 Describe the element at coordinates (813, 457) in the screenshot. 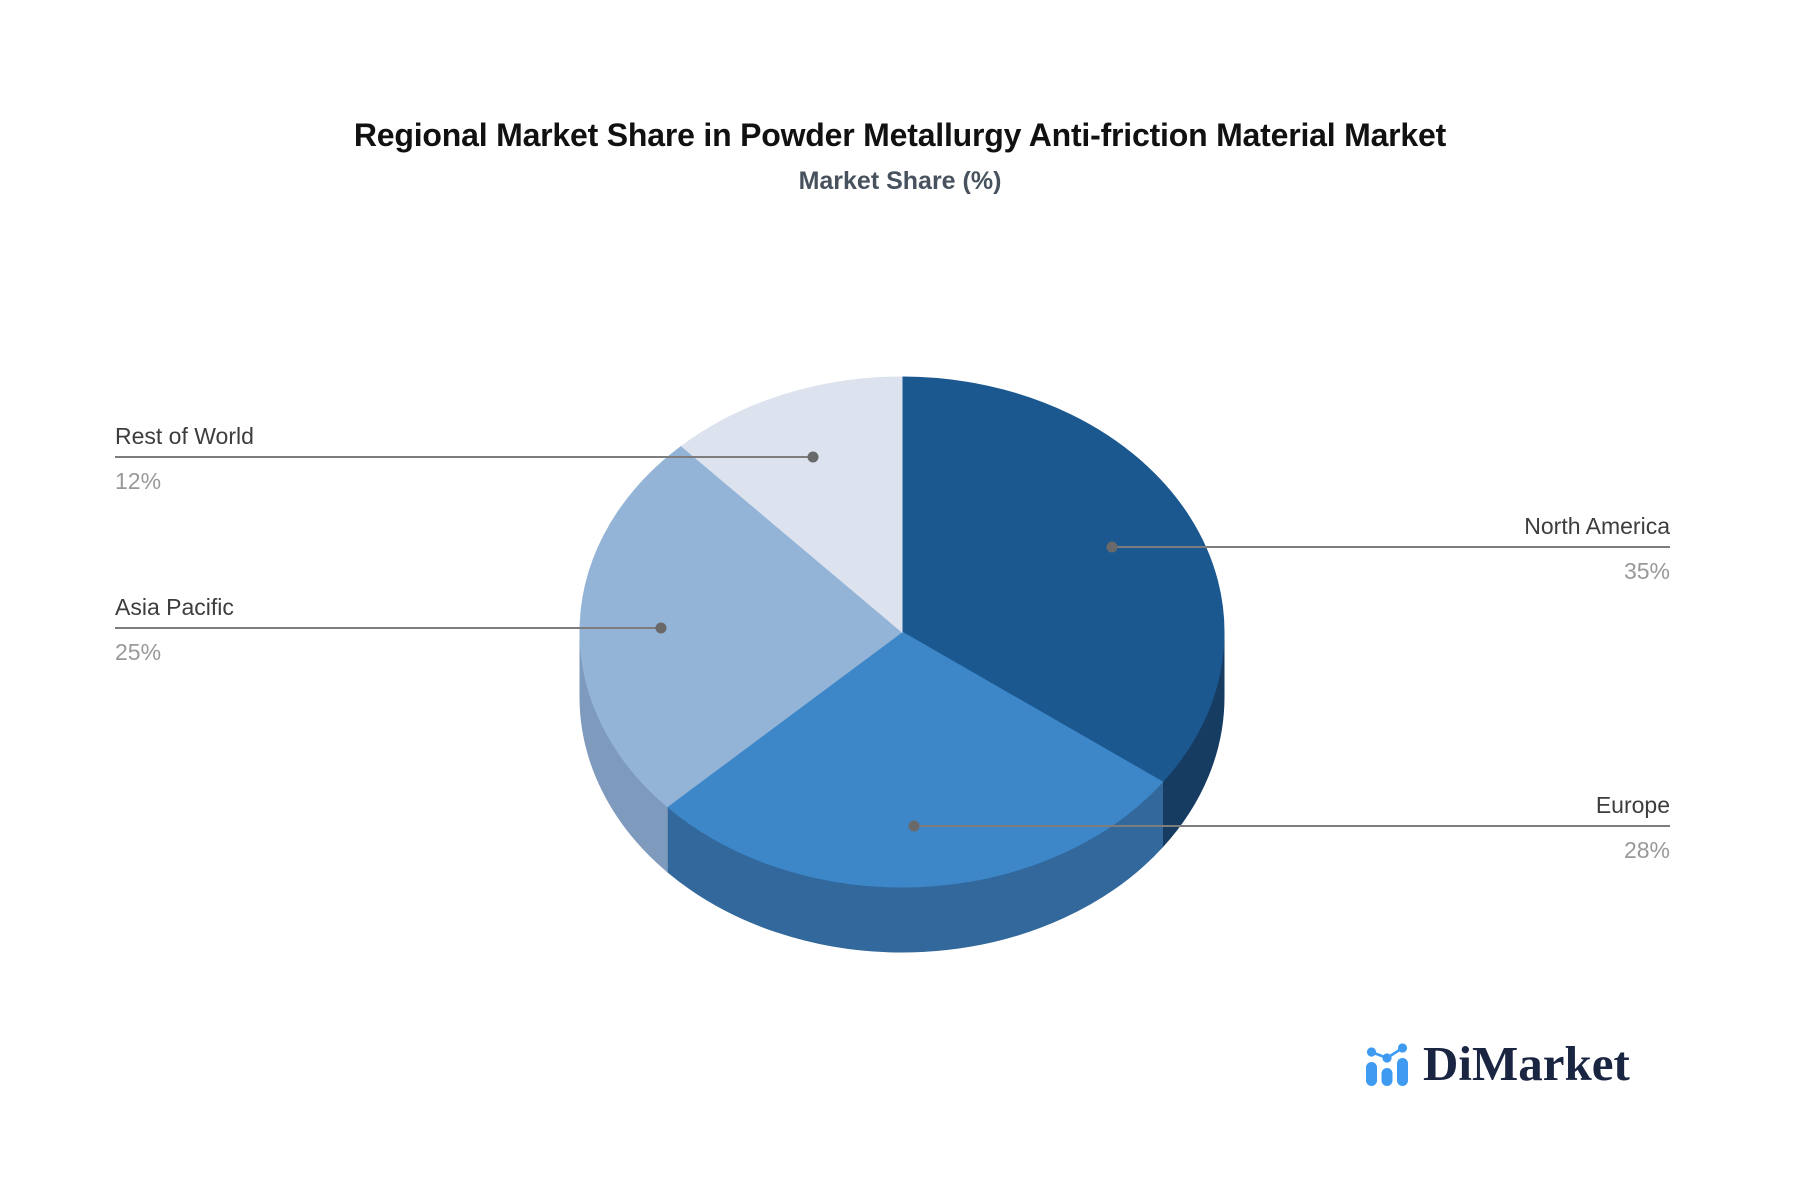

I see `leader-dot-rest-of-world` at that location.